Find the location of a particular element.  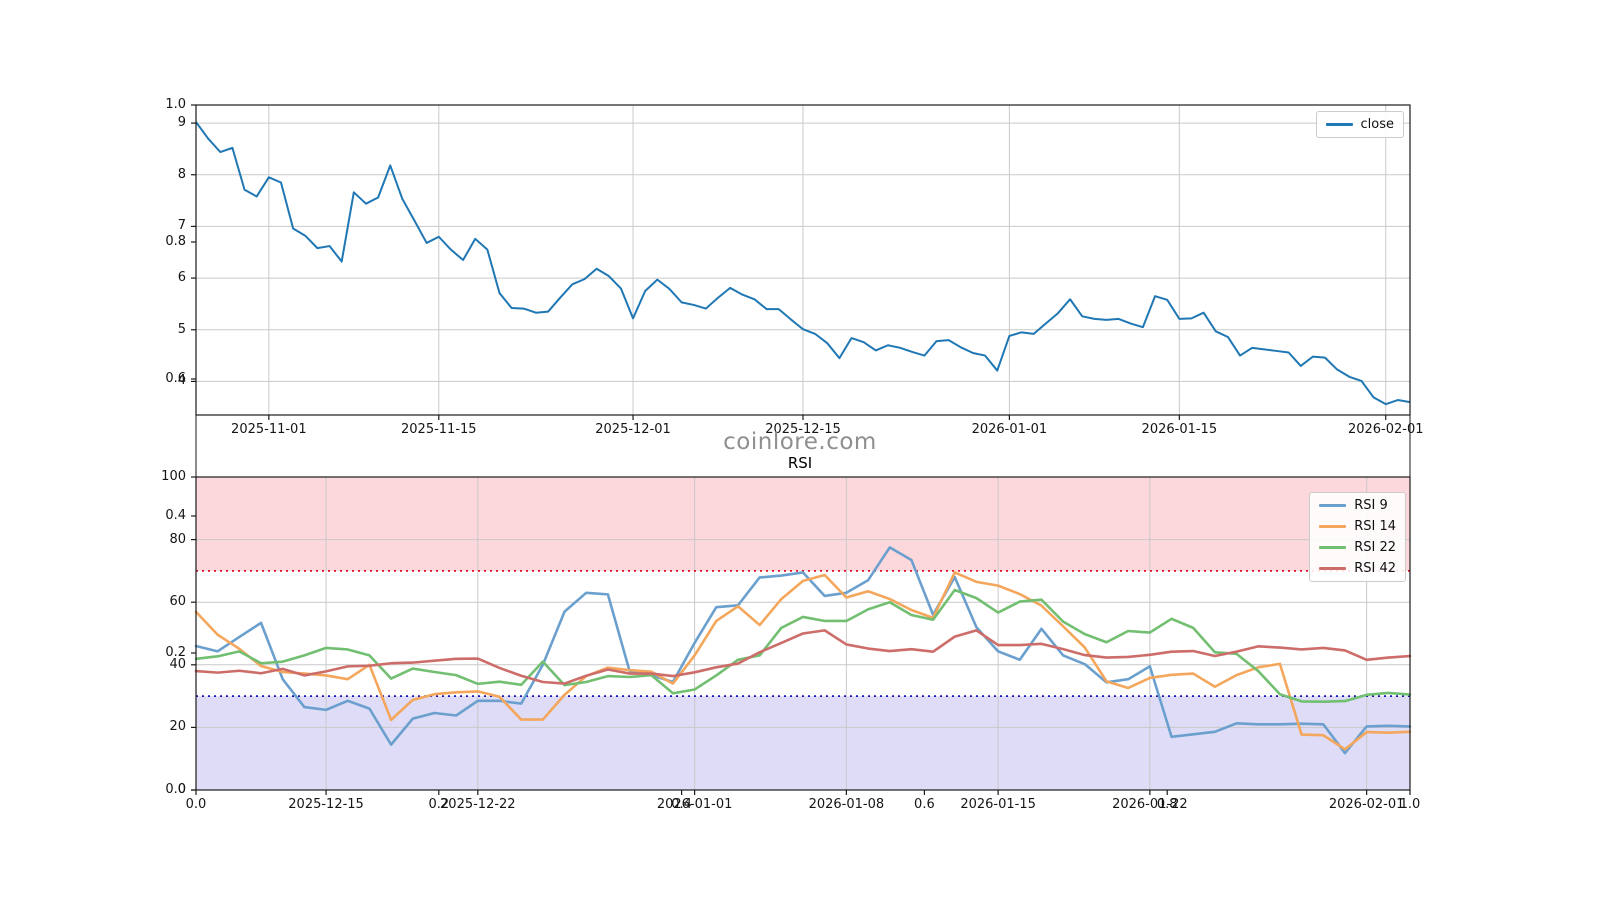

price-x-tick-label: 2026-01-15 is located at coordinates (1179, 429).